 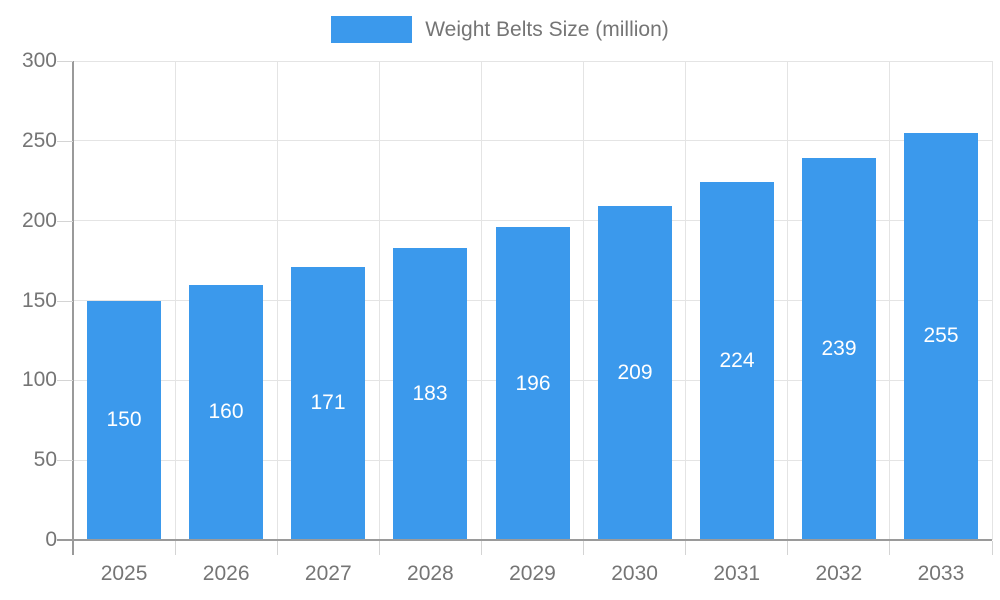 I want to click on bar-value-label: 209, so click(x=635, y=373).